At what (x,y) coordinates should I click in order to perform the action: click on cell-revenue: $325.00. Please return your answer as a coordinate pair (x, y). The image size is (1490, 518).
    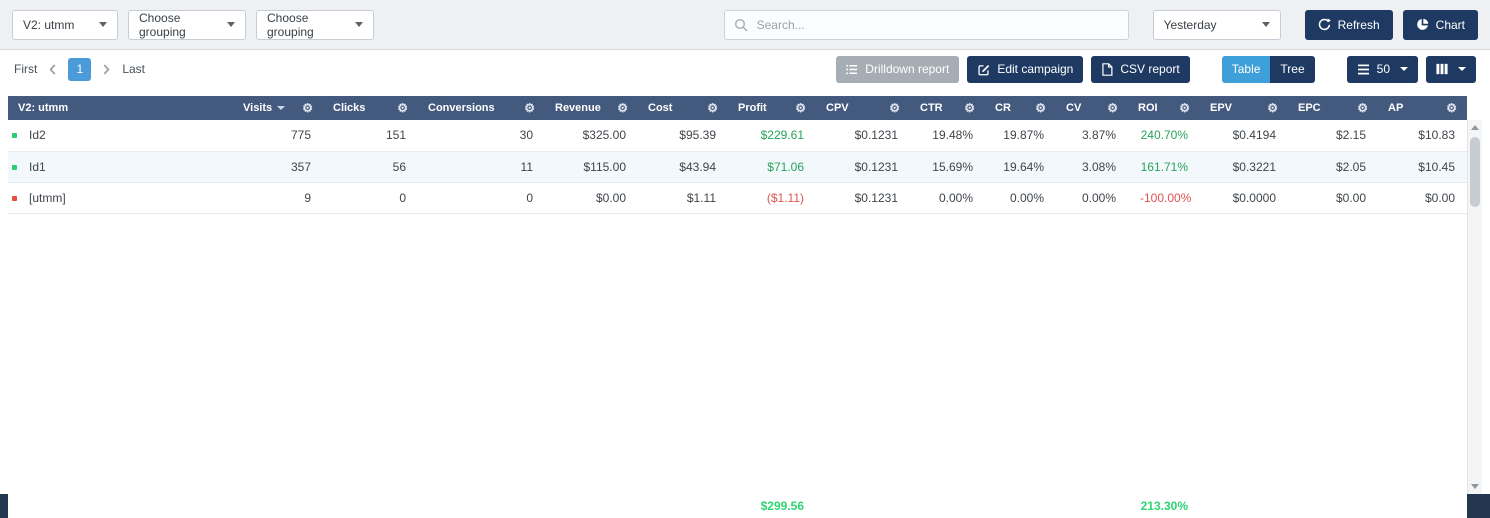
    Looking at the image, I should click on (591, 136).